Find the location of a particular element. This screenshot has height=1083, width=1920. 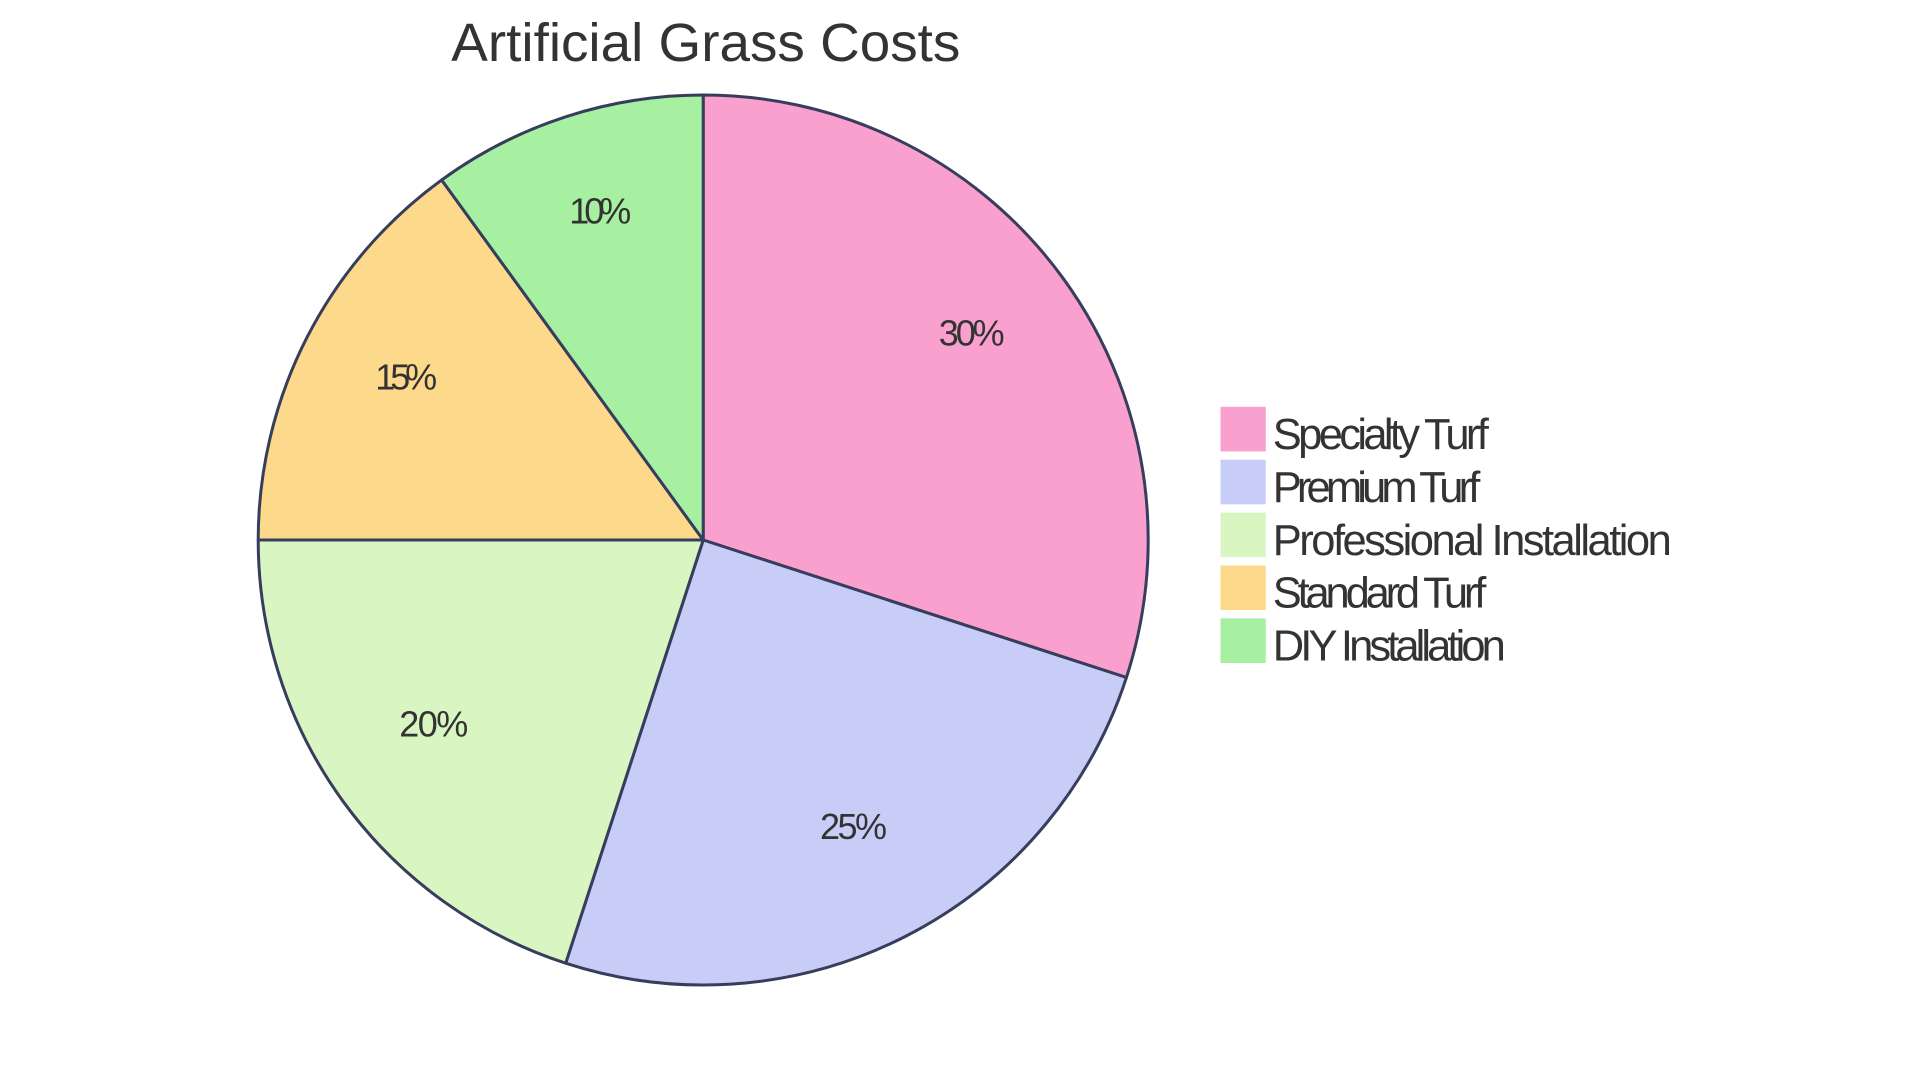

svg-text: 10% is located at coordinates (600, 211).